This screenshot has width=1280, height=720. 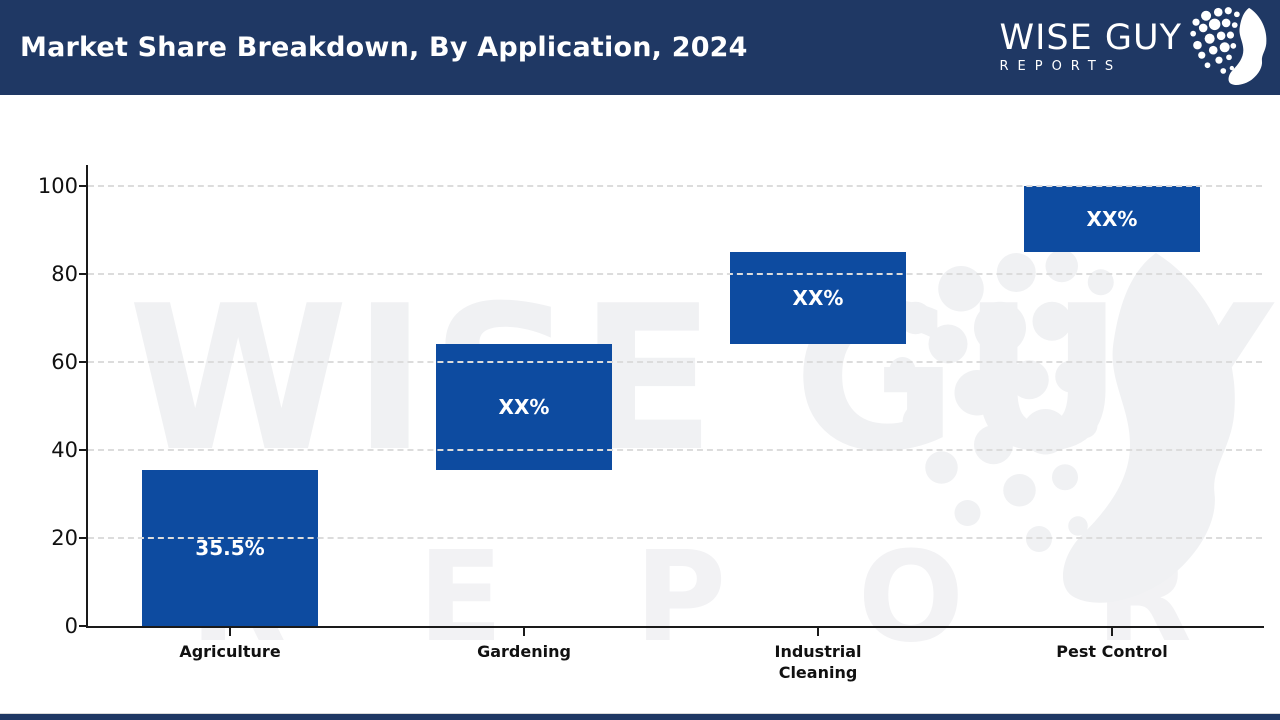 I want to click on wiseguy-logo-text: WISE GUY REPORTS, so click(x=1090, y=46).